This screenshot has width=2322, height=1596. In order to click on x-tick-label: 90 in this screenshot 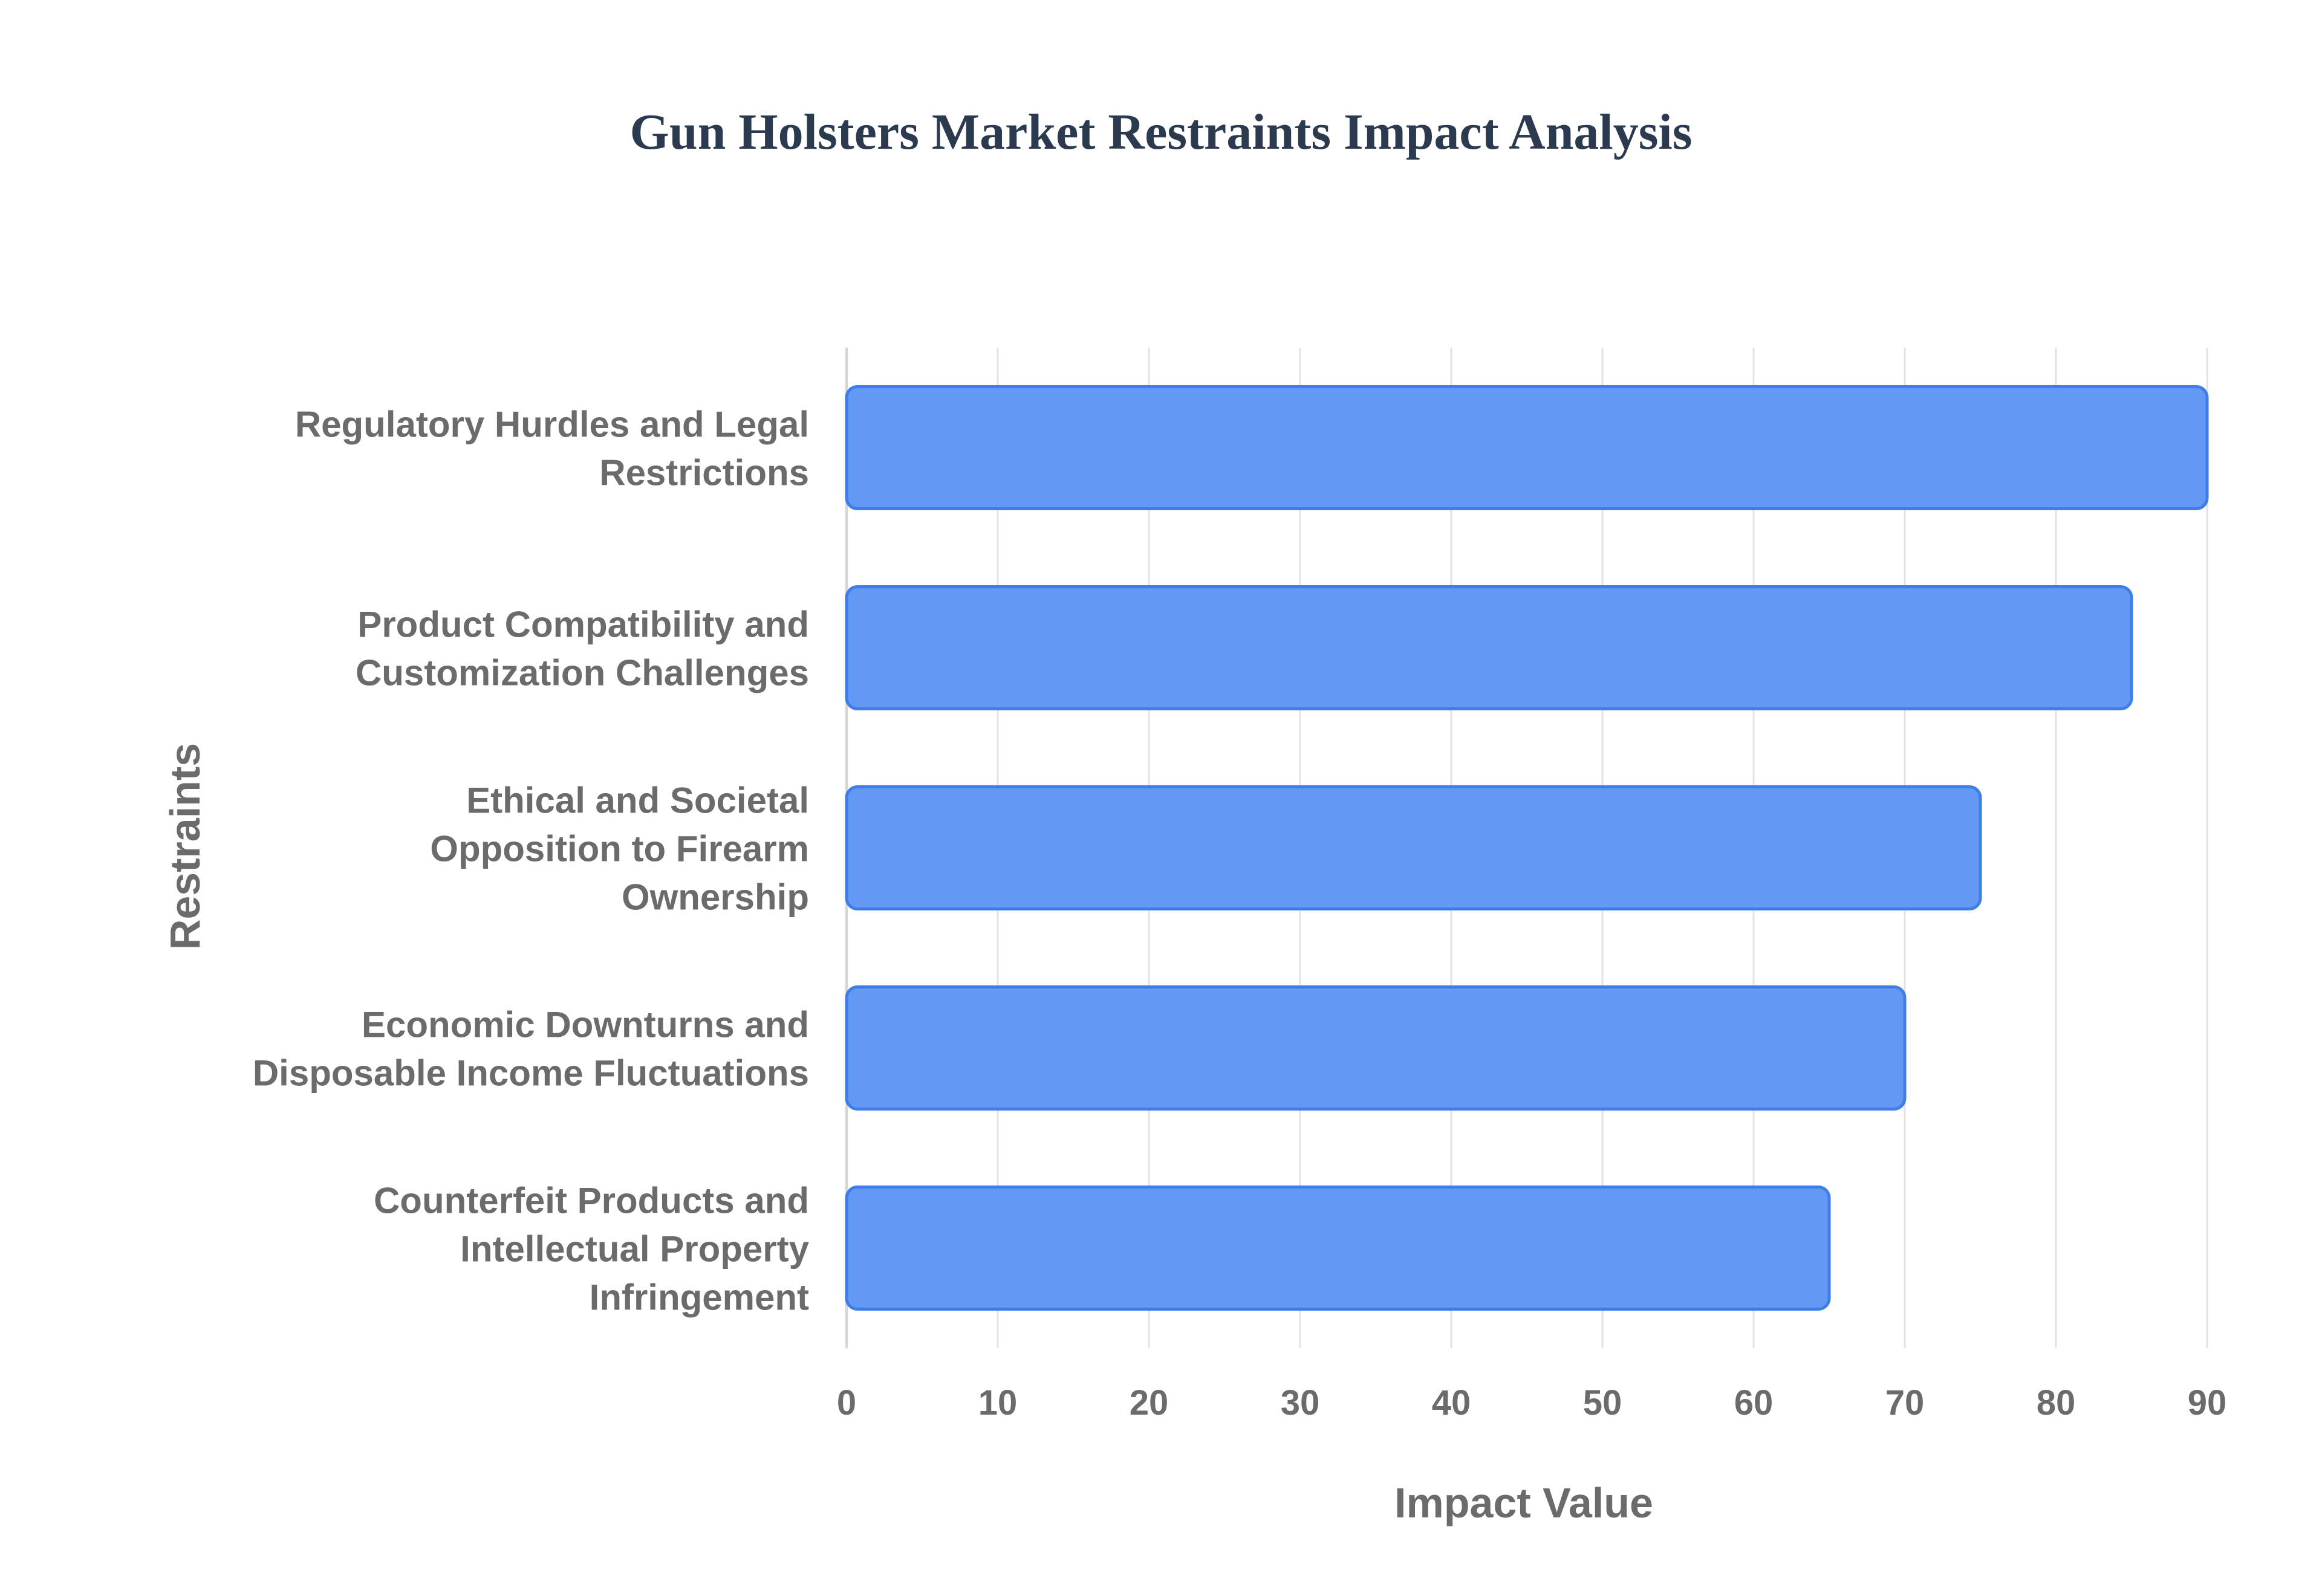, I will do `click(2207, 1402)`.